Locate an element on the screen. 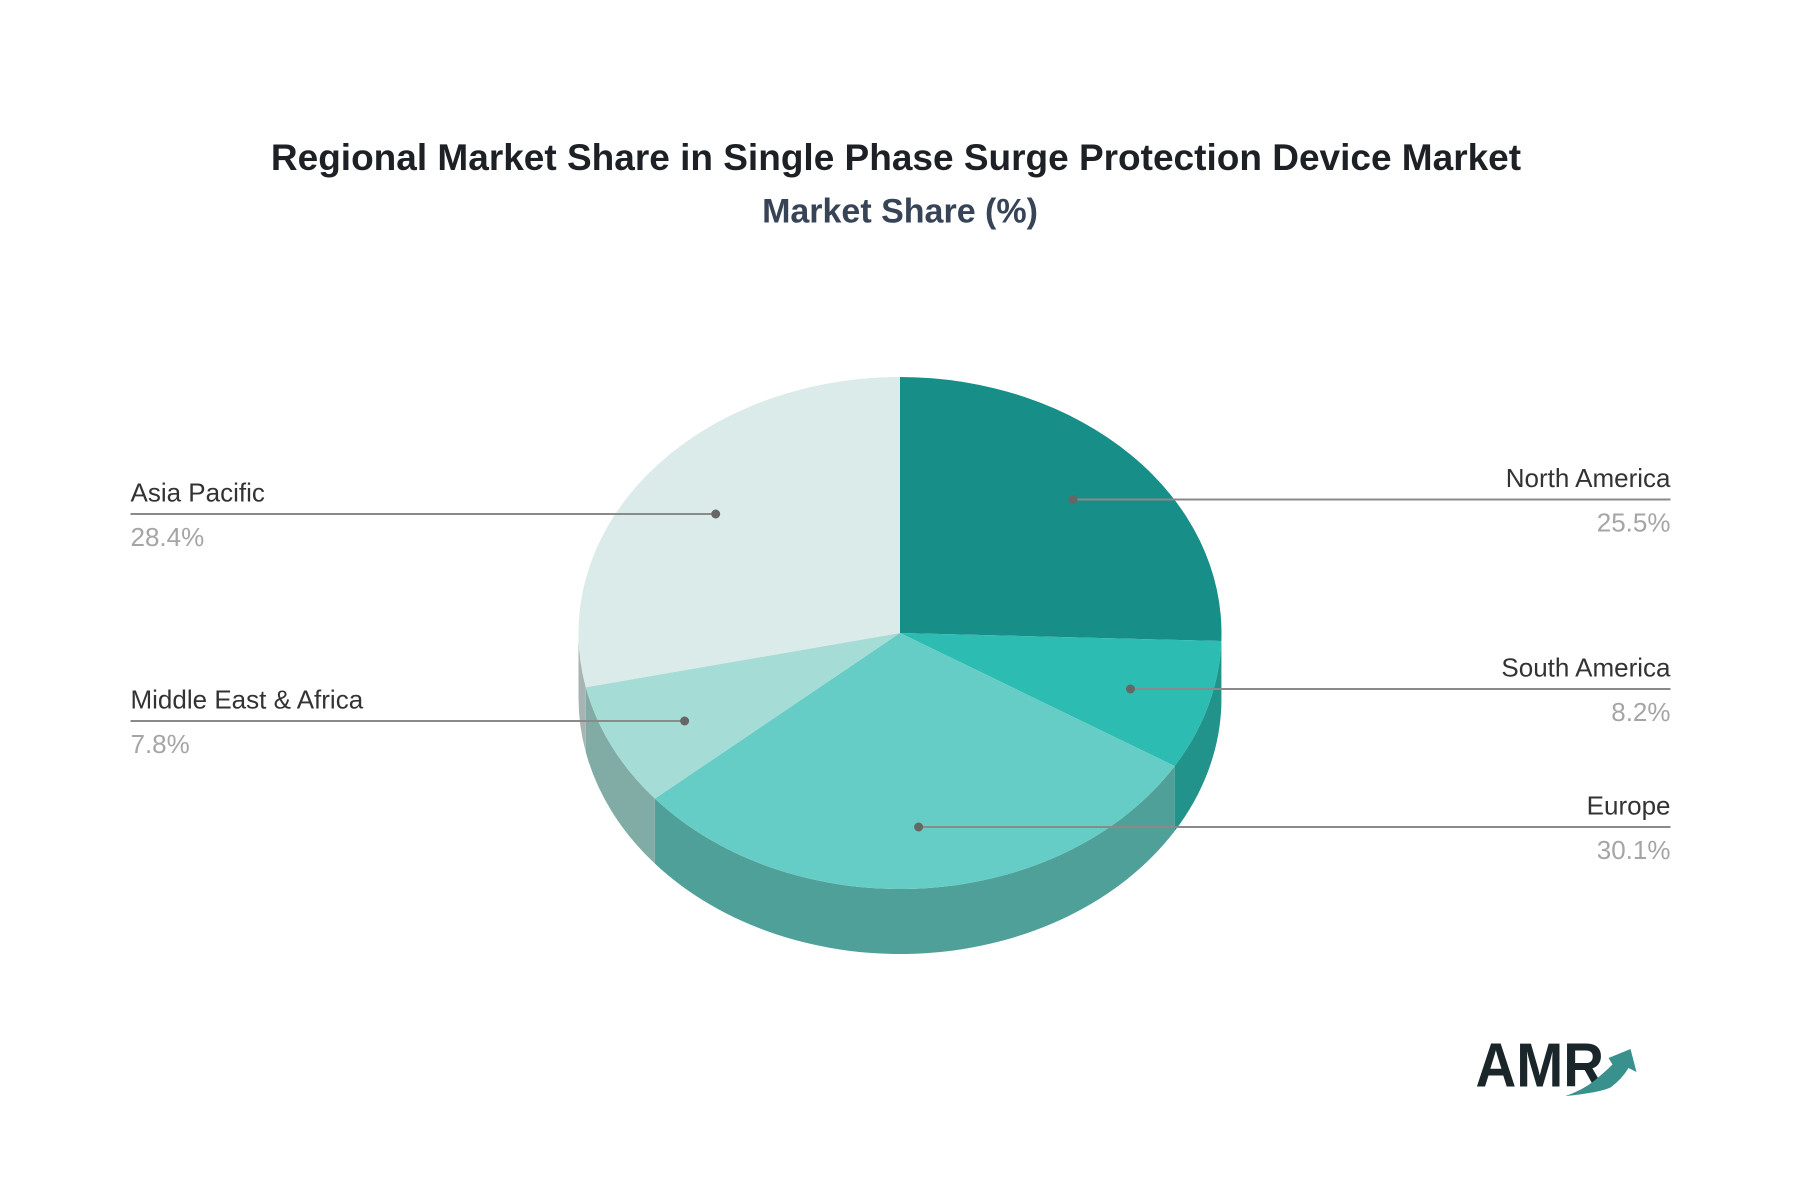 The width and height of the screenshot is (1800, 1196). svg-text: 7.8% is located at coordinates (160, 744).